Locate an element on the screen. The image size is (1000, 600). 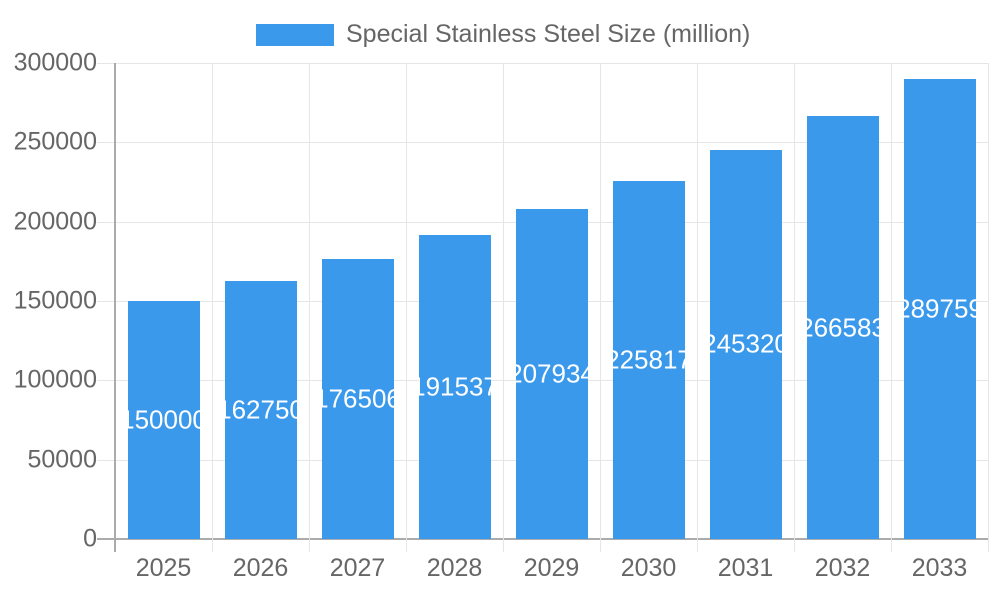
bar-value-label: 207934 is located at coordinates (552, 373).